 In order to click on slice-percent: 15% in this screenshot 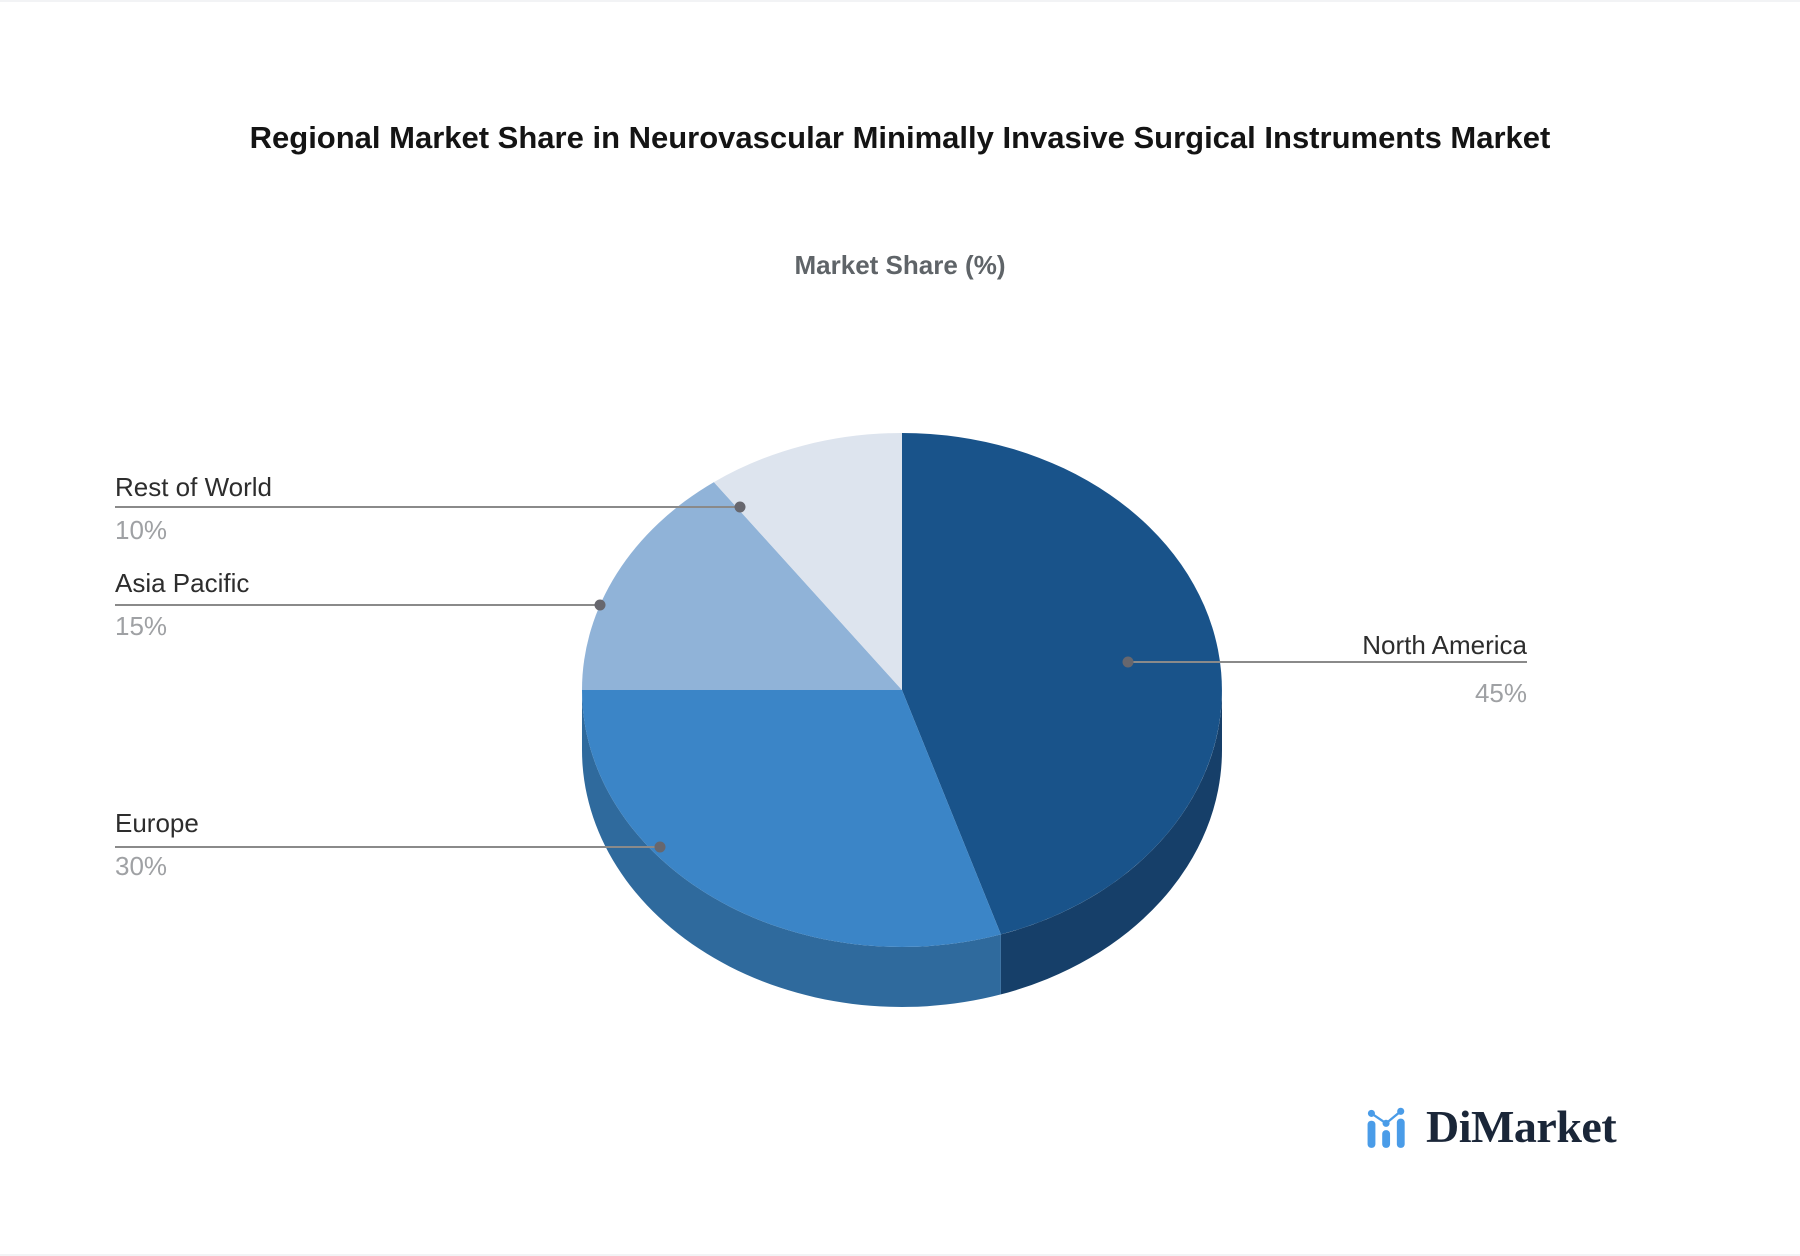, I will do `click(141, 626)`.